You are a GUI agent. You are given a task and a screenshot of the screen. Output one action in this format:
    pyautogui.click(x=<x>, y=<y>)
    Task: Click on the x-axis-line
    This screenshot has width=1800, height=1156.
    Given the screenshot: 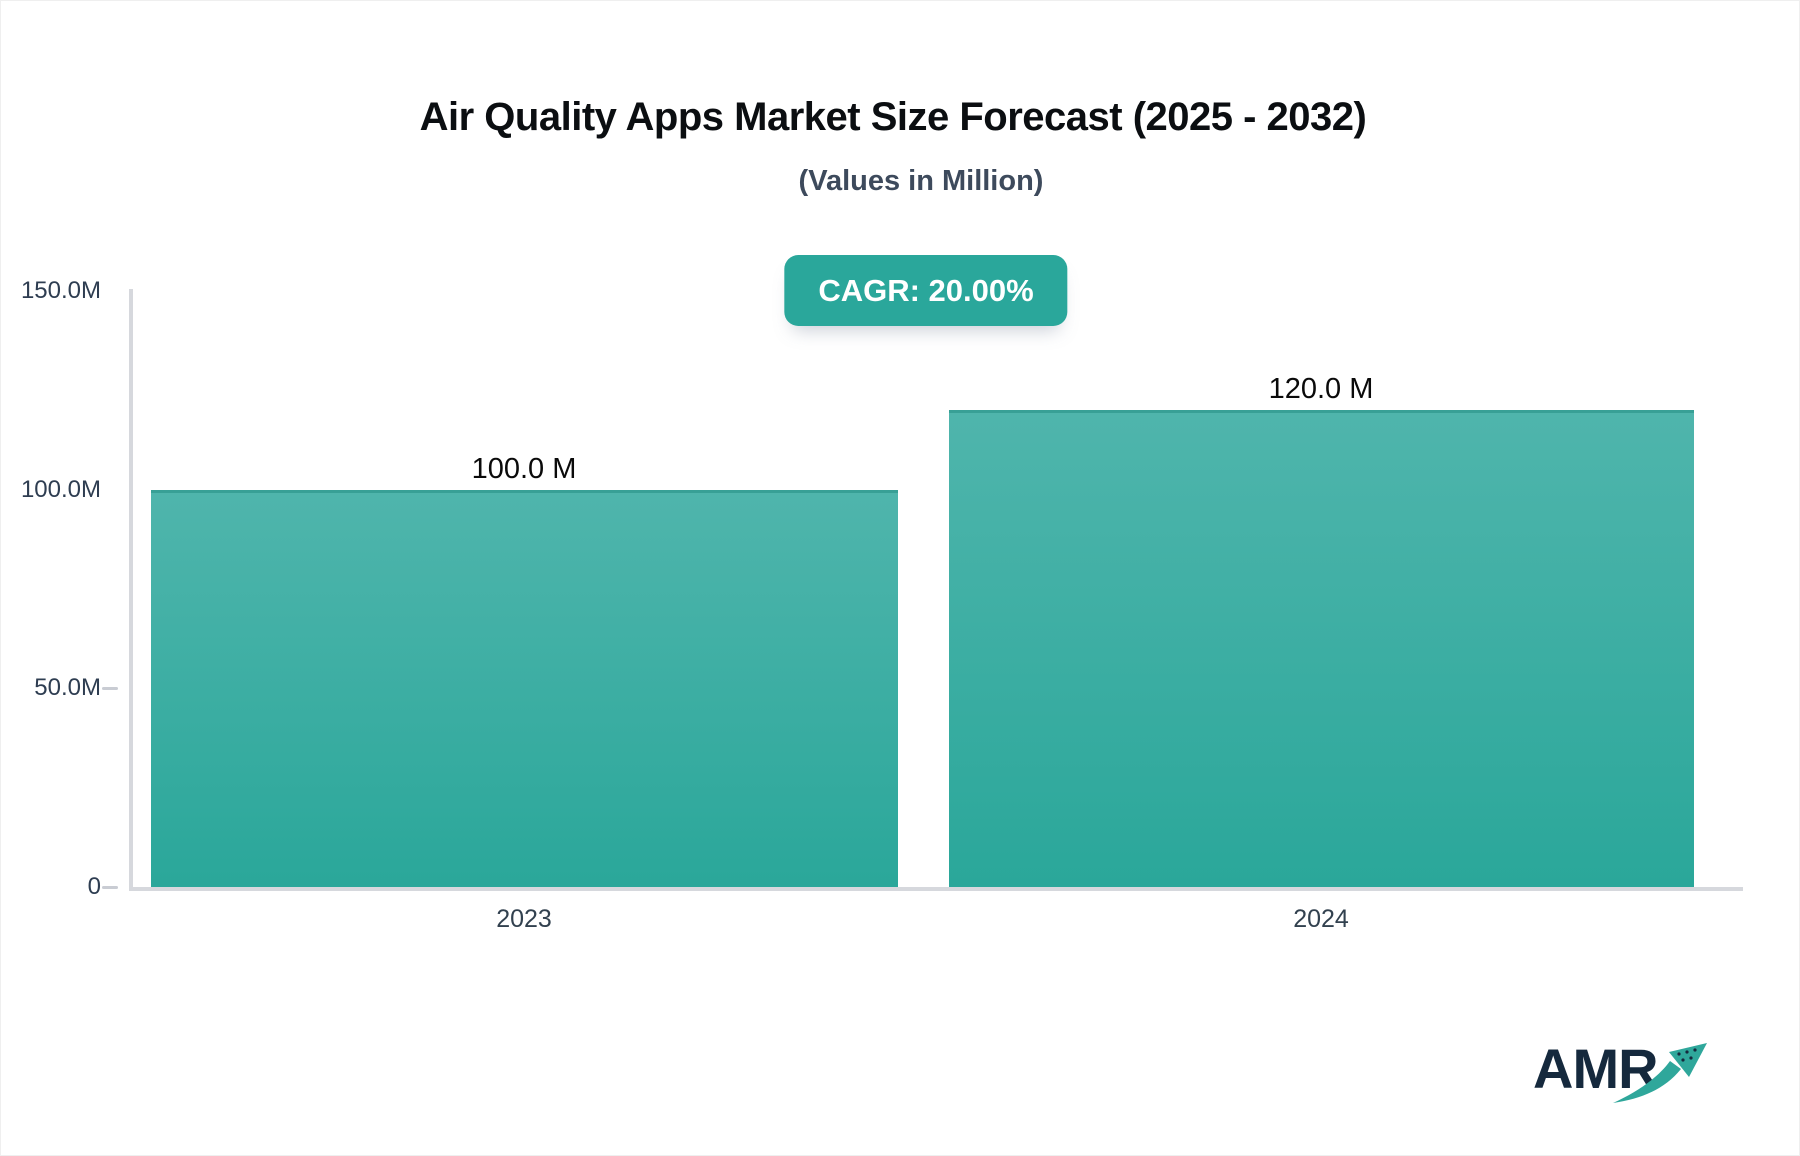 What is the action you would take?
    pyautogui.click(x=936, y=889)
    